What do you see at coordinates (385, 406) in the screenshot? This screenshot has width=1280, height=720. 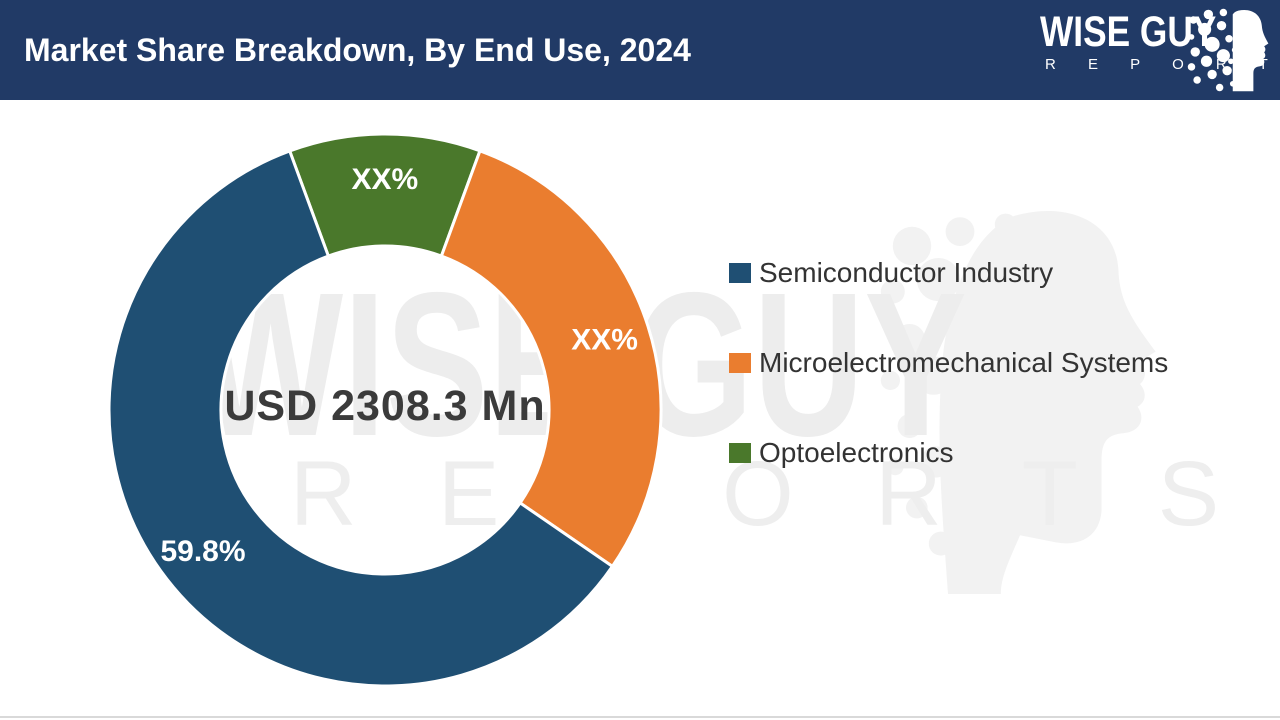 I see `center-value: USD 2308.3 Mn` at bounding box center [385, 406].